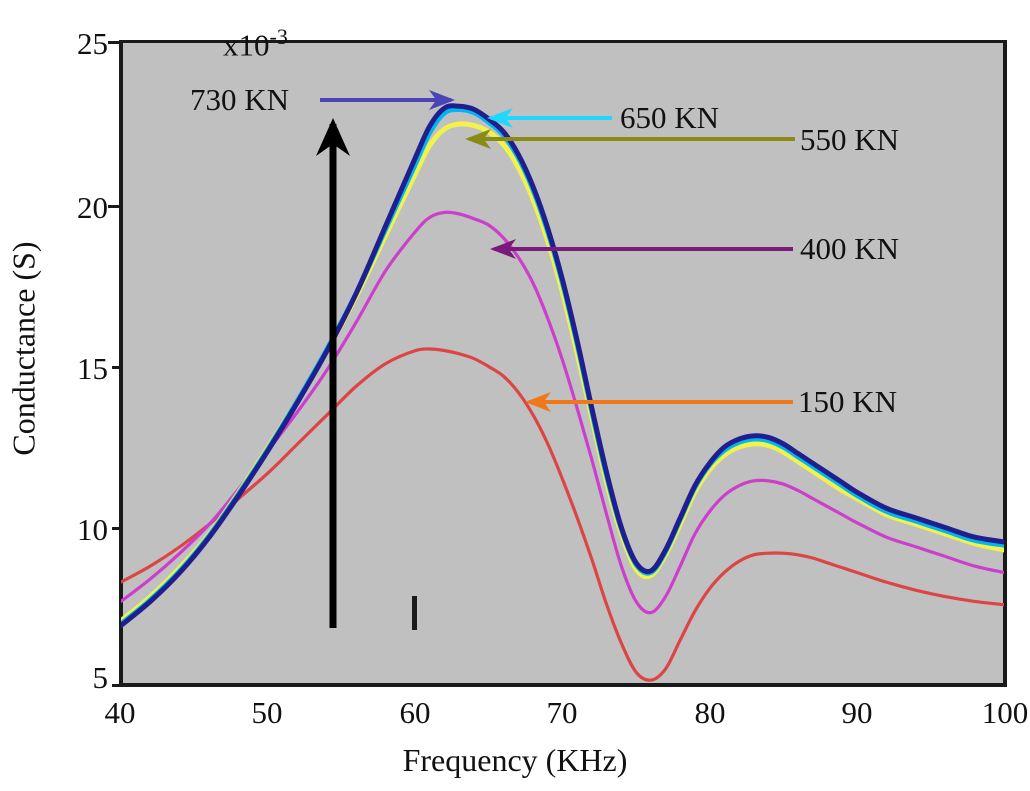 This screenshot has height=791, width=1030. What do you see at coordinates (246, 45) in the screenshot?
I see `y-axis-multiplier-base: x10` at bounding box center [246, 45].